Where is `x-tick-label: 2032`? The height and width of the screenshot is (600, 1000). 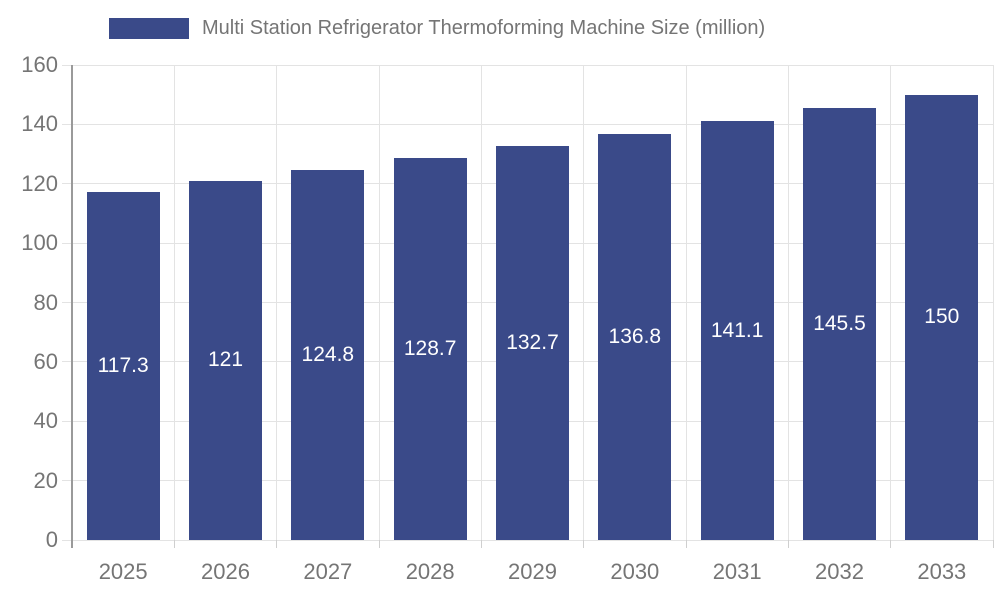
x-tick-label: 2032 is located at coordinates (839, 571).